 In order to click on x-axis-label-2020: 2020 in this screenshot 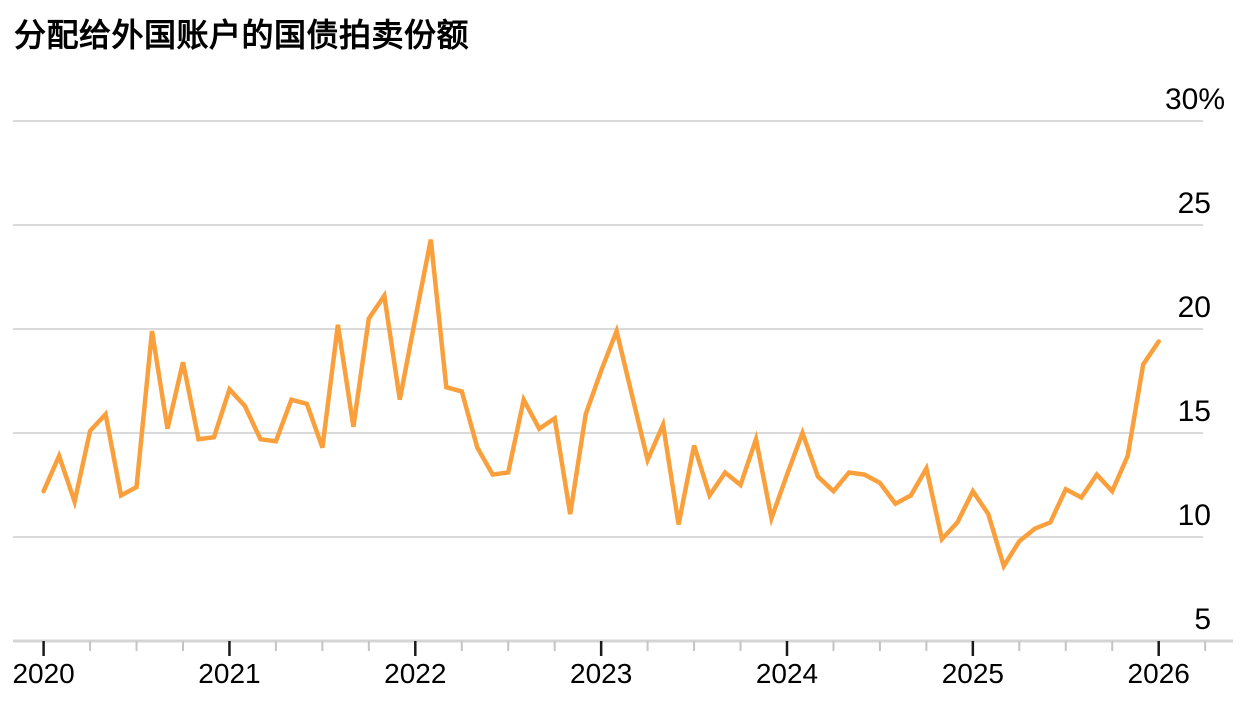, I will do `click(43, 673)`.